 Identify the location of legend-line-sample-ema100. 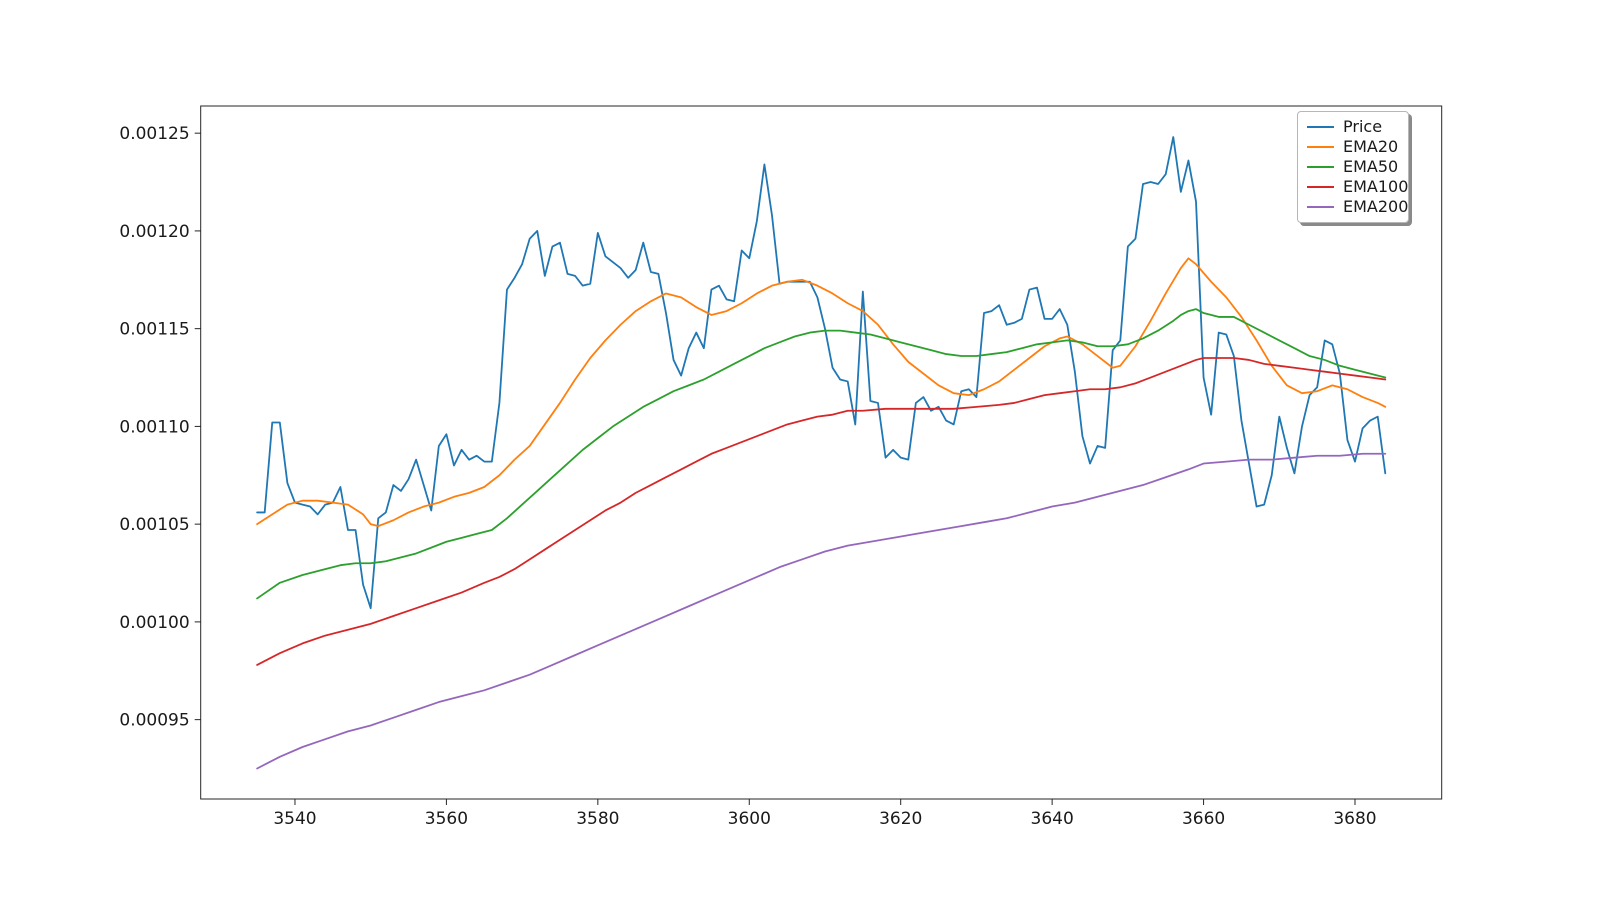
(1320, 187).